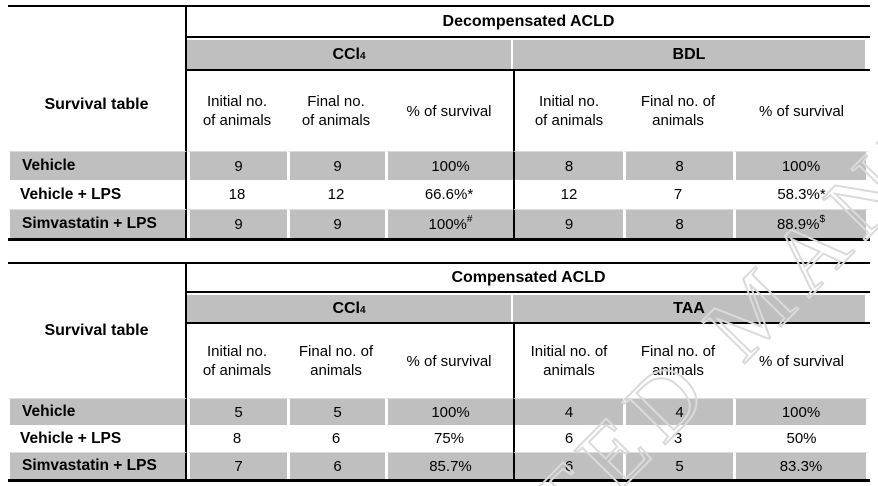  What do you see at coordinates (678, 361) in the screenshot?
I see `column-header-final-taa: Final no. of animals` at bounding box center [678, 361].